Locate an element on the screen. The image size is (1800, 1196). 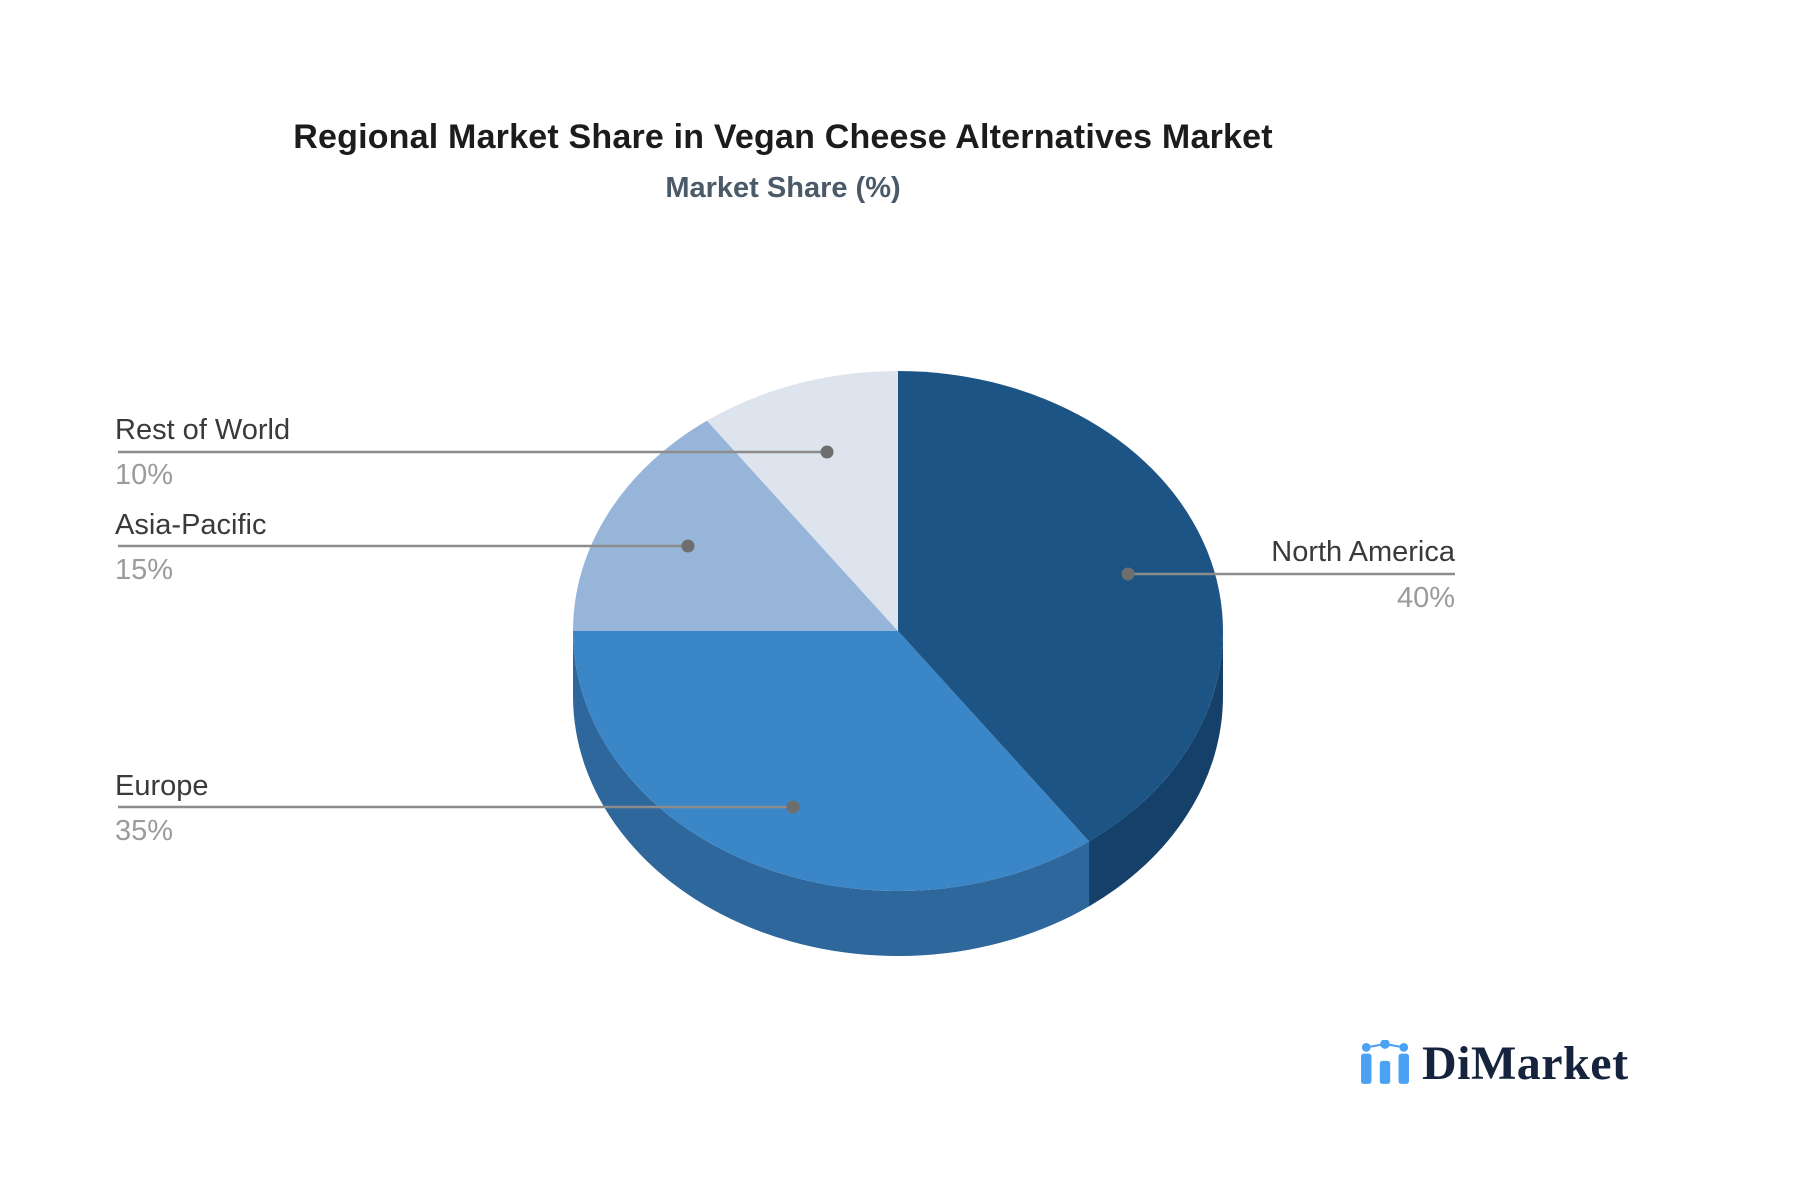
dimarket-logo: DiMarket is located at coordinates (1494, 1064).